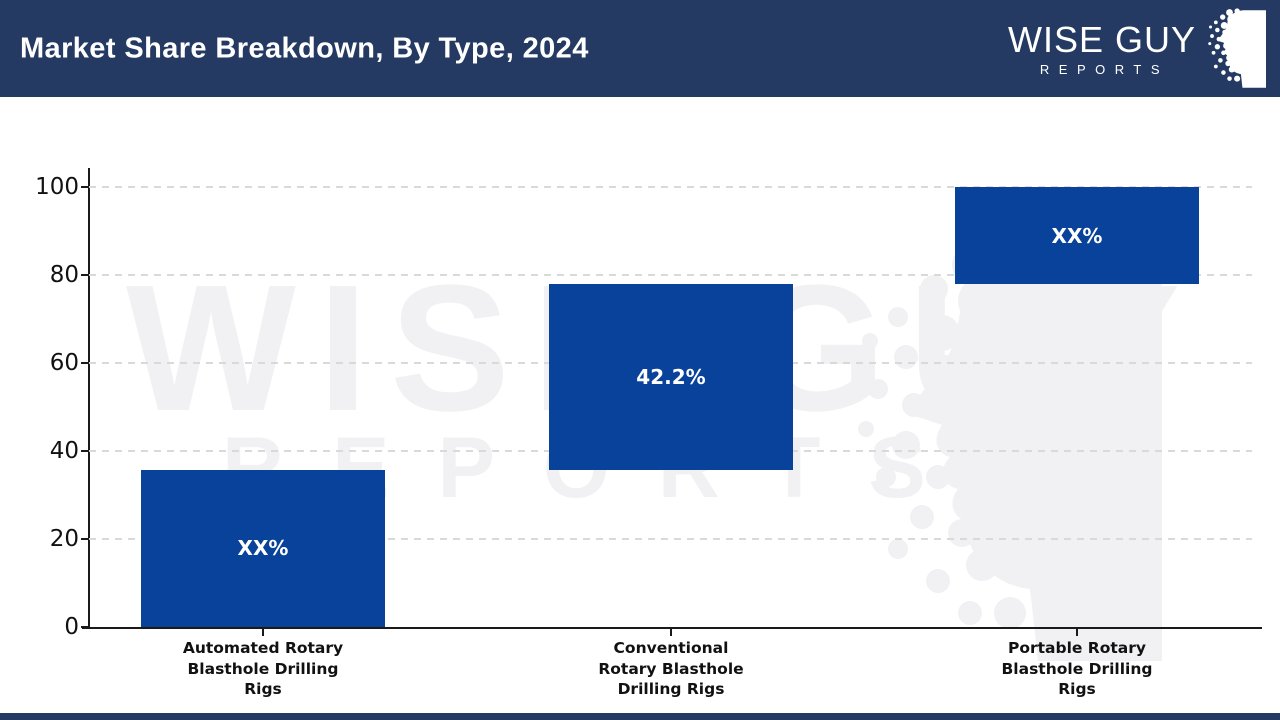 The width and height of the screenshot is (1280, 720). I want to click on dotted-head-icon, so click(1237, 48).